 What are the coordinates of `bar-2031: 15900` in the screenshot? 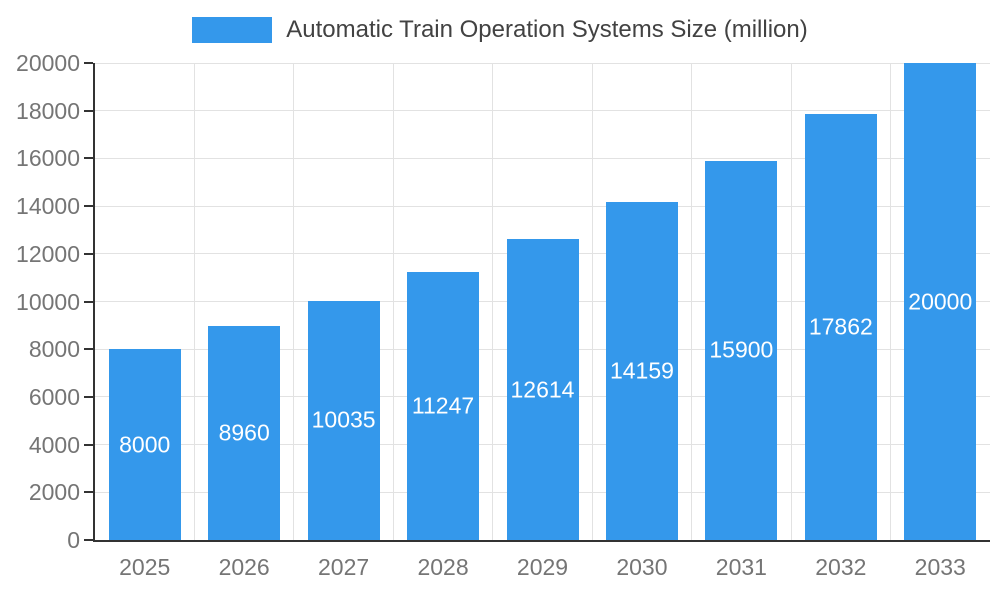 It's located at (741, 350).